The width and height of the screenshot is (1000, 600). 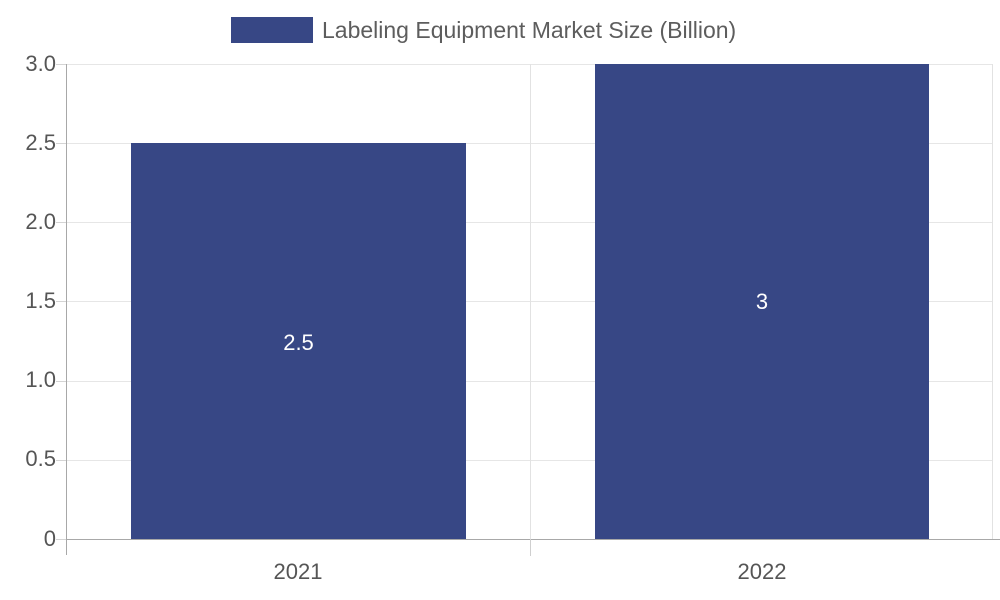 What do you see at coordinates (992, 301) in the screenshot?
I see `gridline-right-edge` at bounding box center [992, 301].